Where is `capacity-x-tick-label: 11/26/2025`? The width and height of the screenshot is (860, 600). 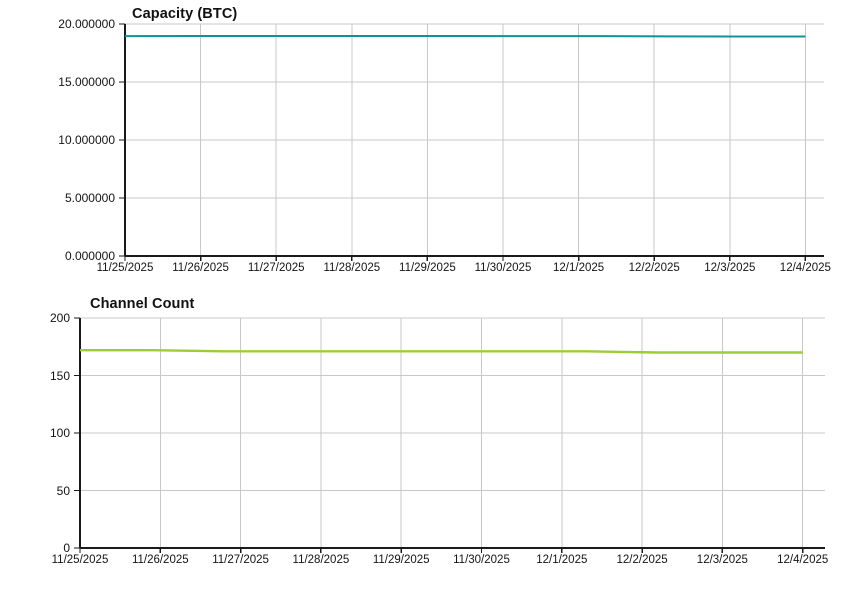
capacity-x-tick-label: 11/26/2025 is located at coordinates (200, 268).